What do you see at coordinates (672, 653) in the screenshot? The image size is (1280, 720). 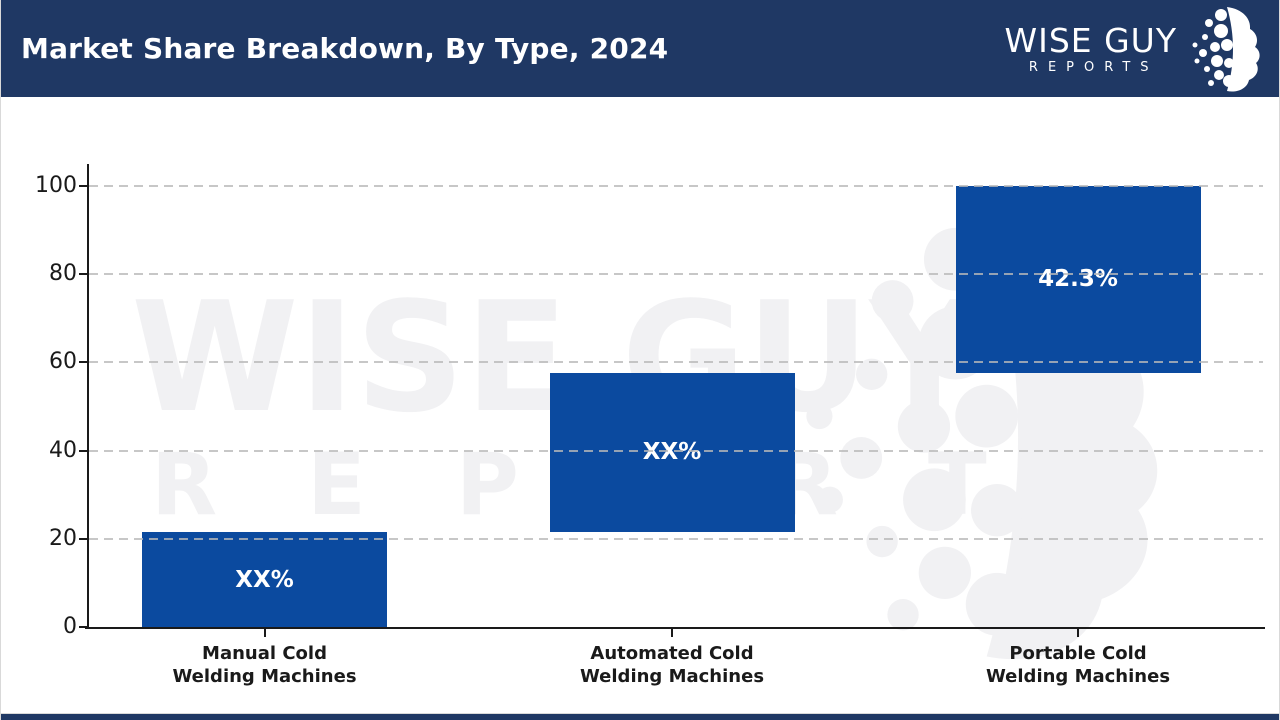 I see `x-category-label-line: Automated Cold` at bounding box center [672, 653].